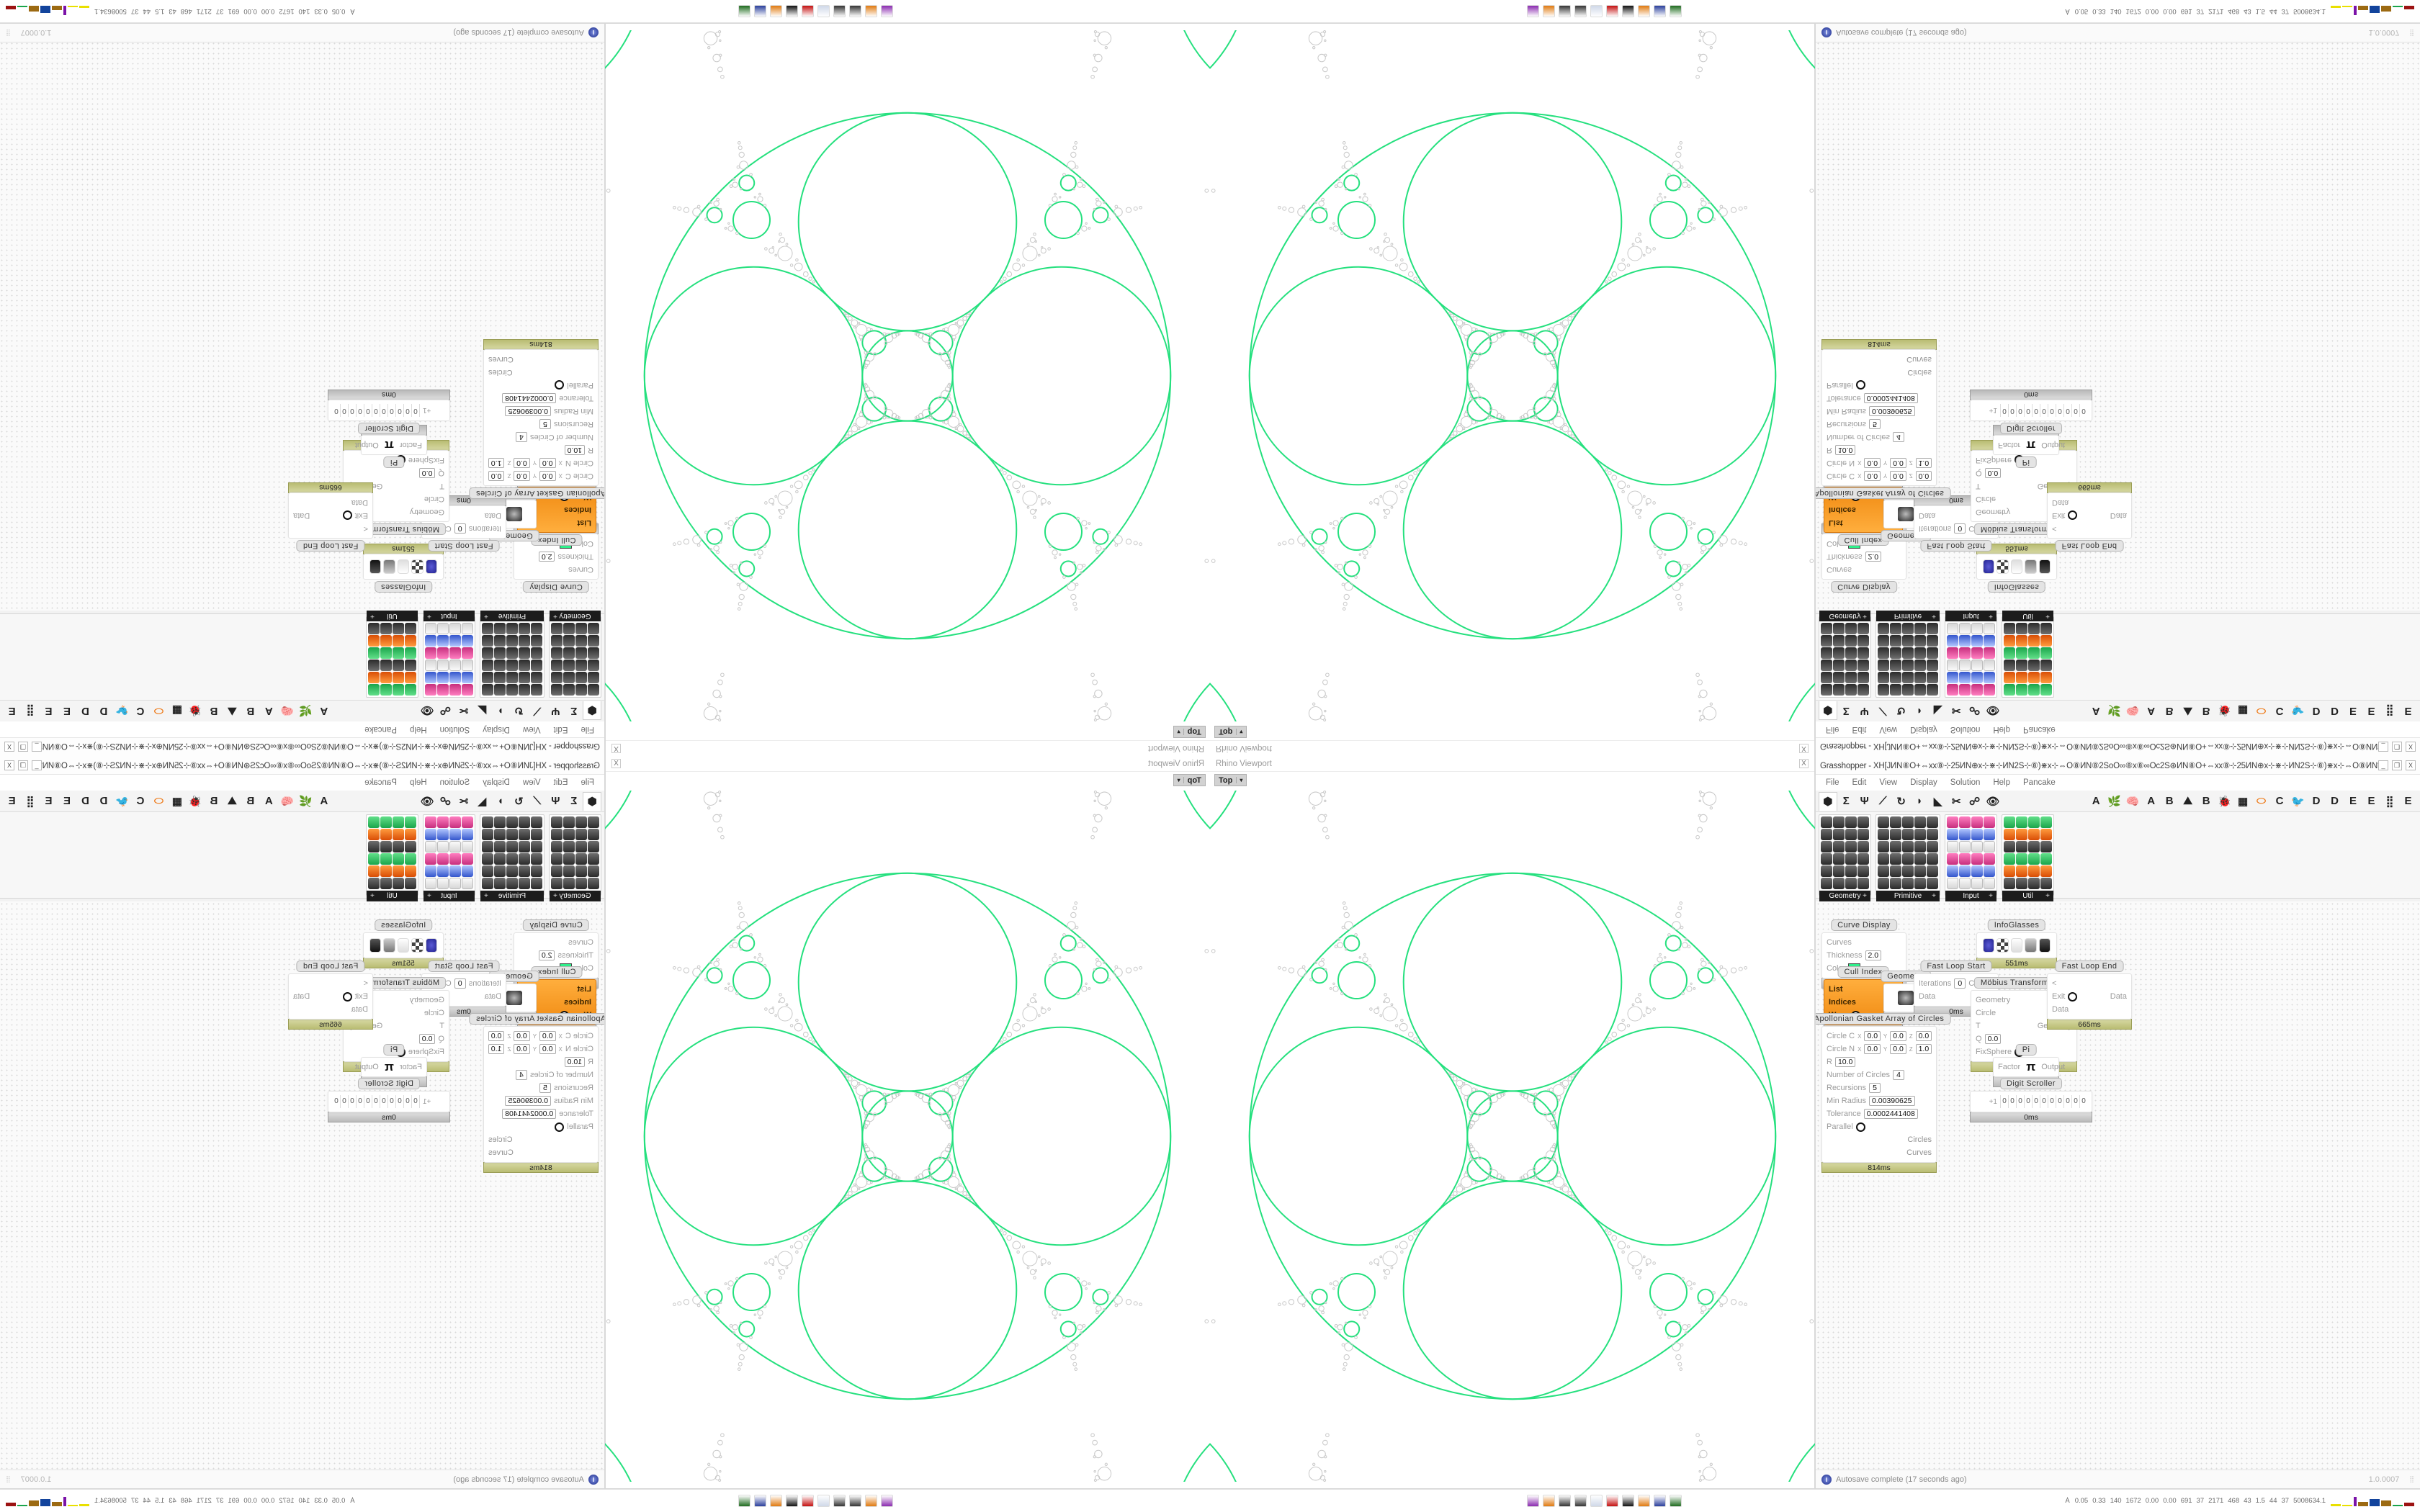  Describe the element at coordinates (855, 11) in the screenshot. I see `app-node1-icon` at that location.